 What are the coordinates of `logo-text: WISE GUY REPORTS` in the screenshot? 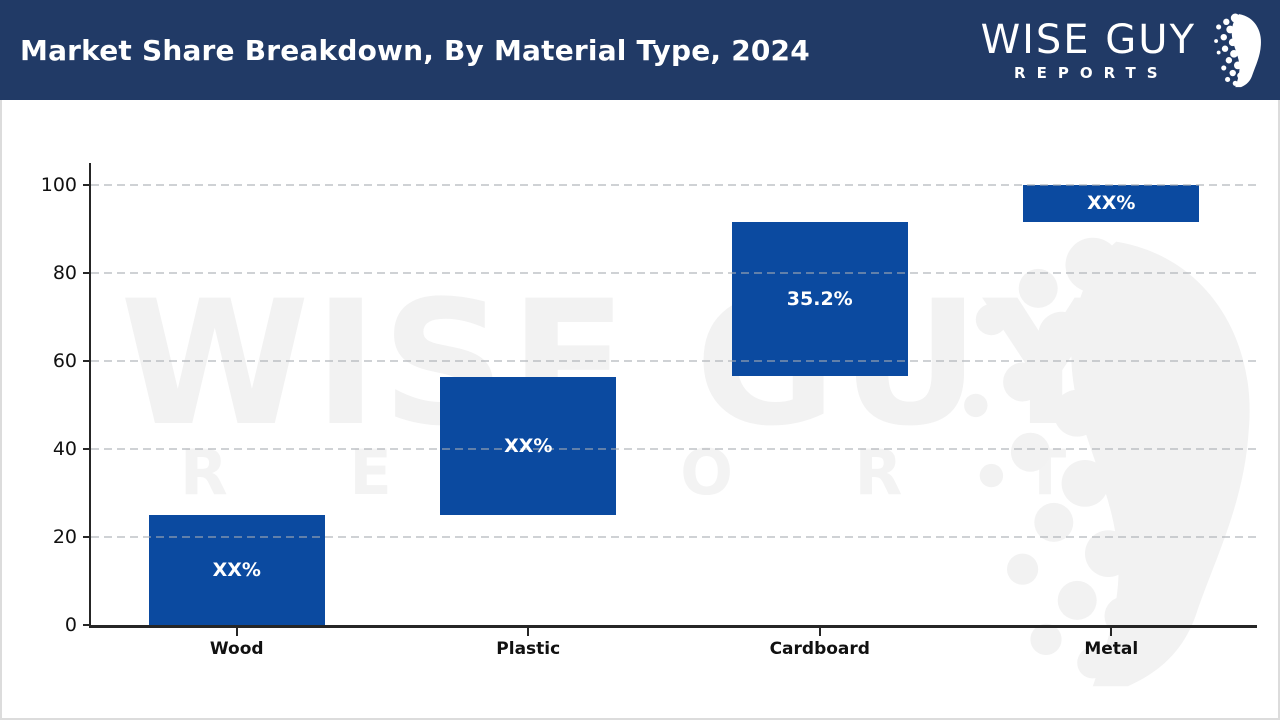 It's located at (1088, 50).